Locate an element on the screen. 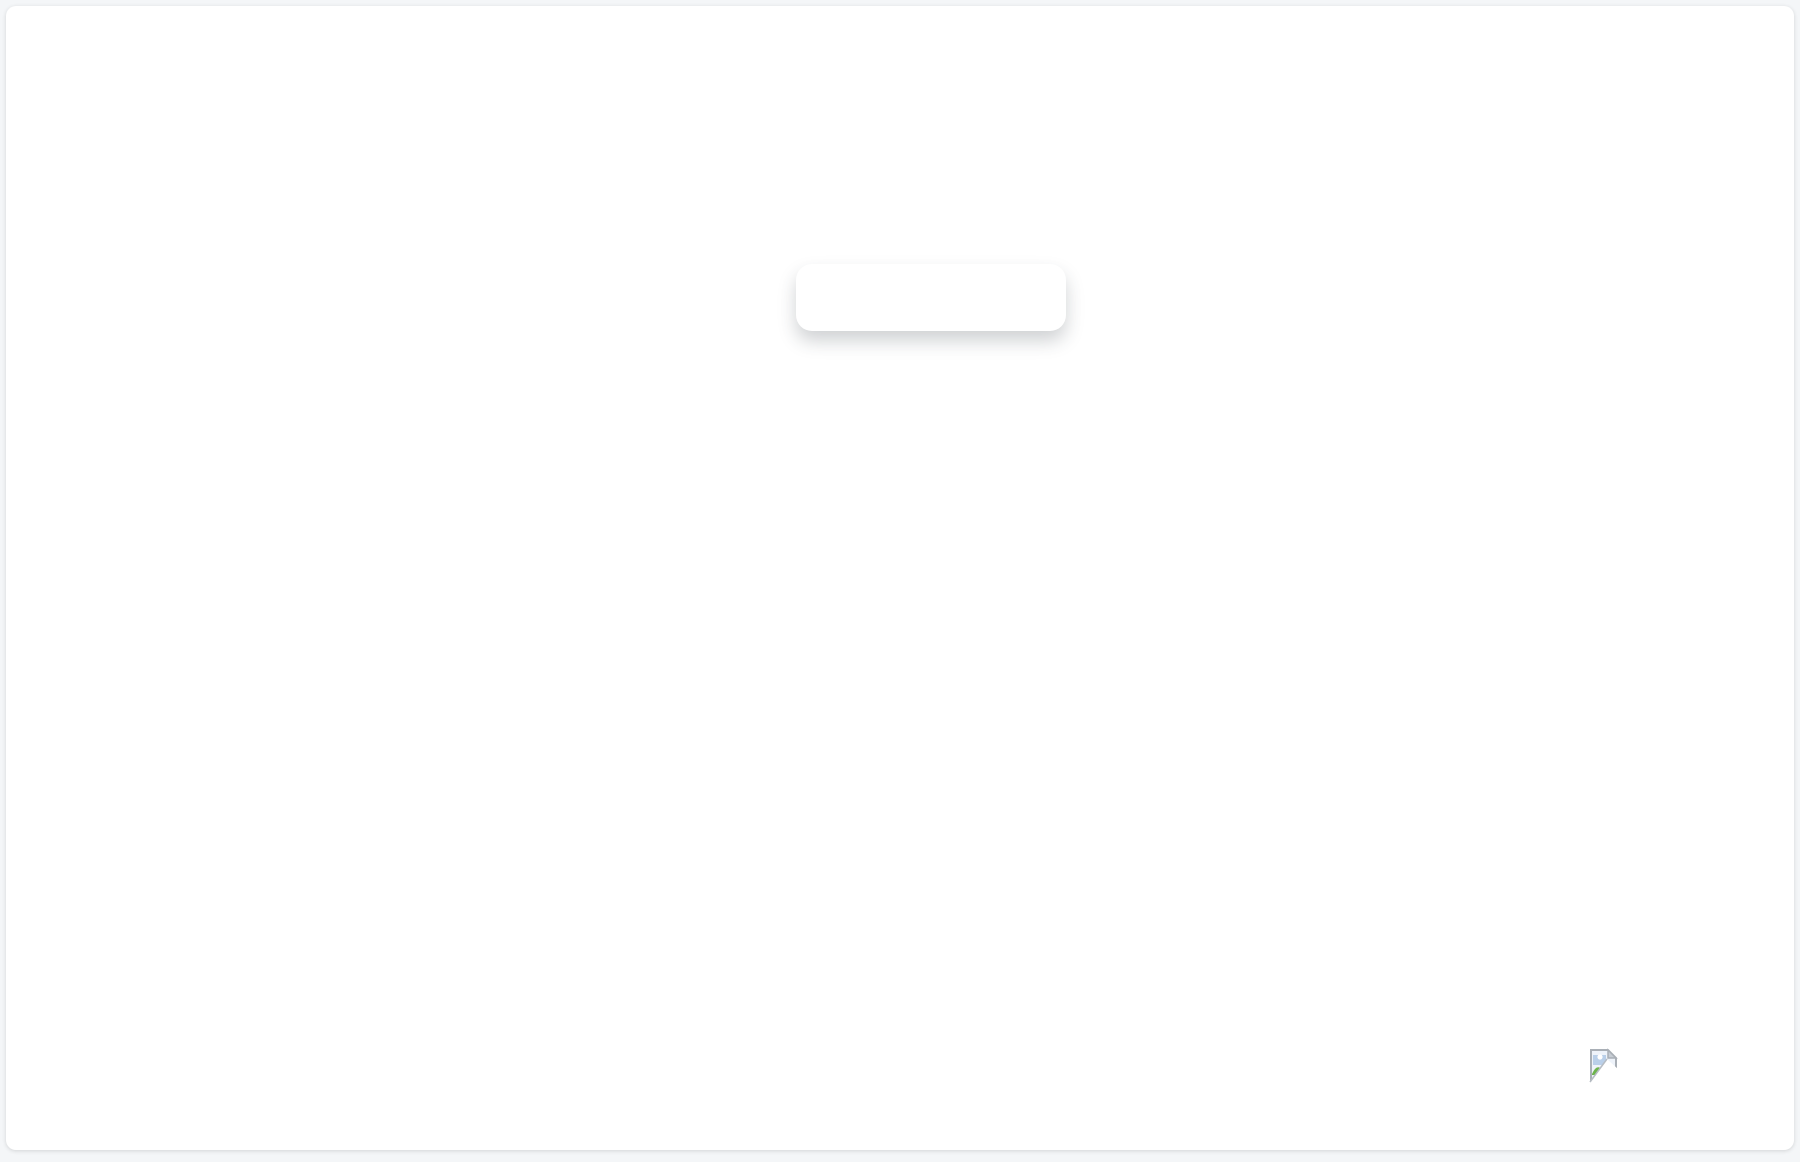 The image size is (1800, 1162). cagr-badge is located at coordinates (931, 297).